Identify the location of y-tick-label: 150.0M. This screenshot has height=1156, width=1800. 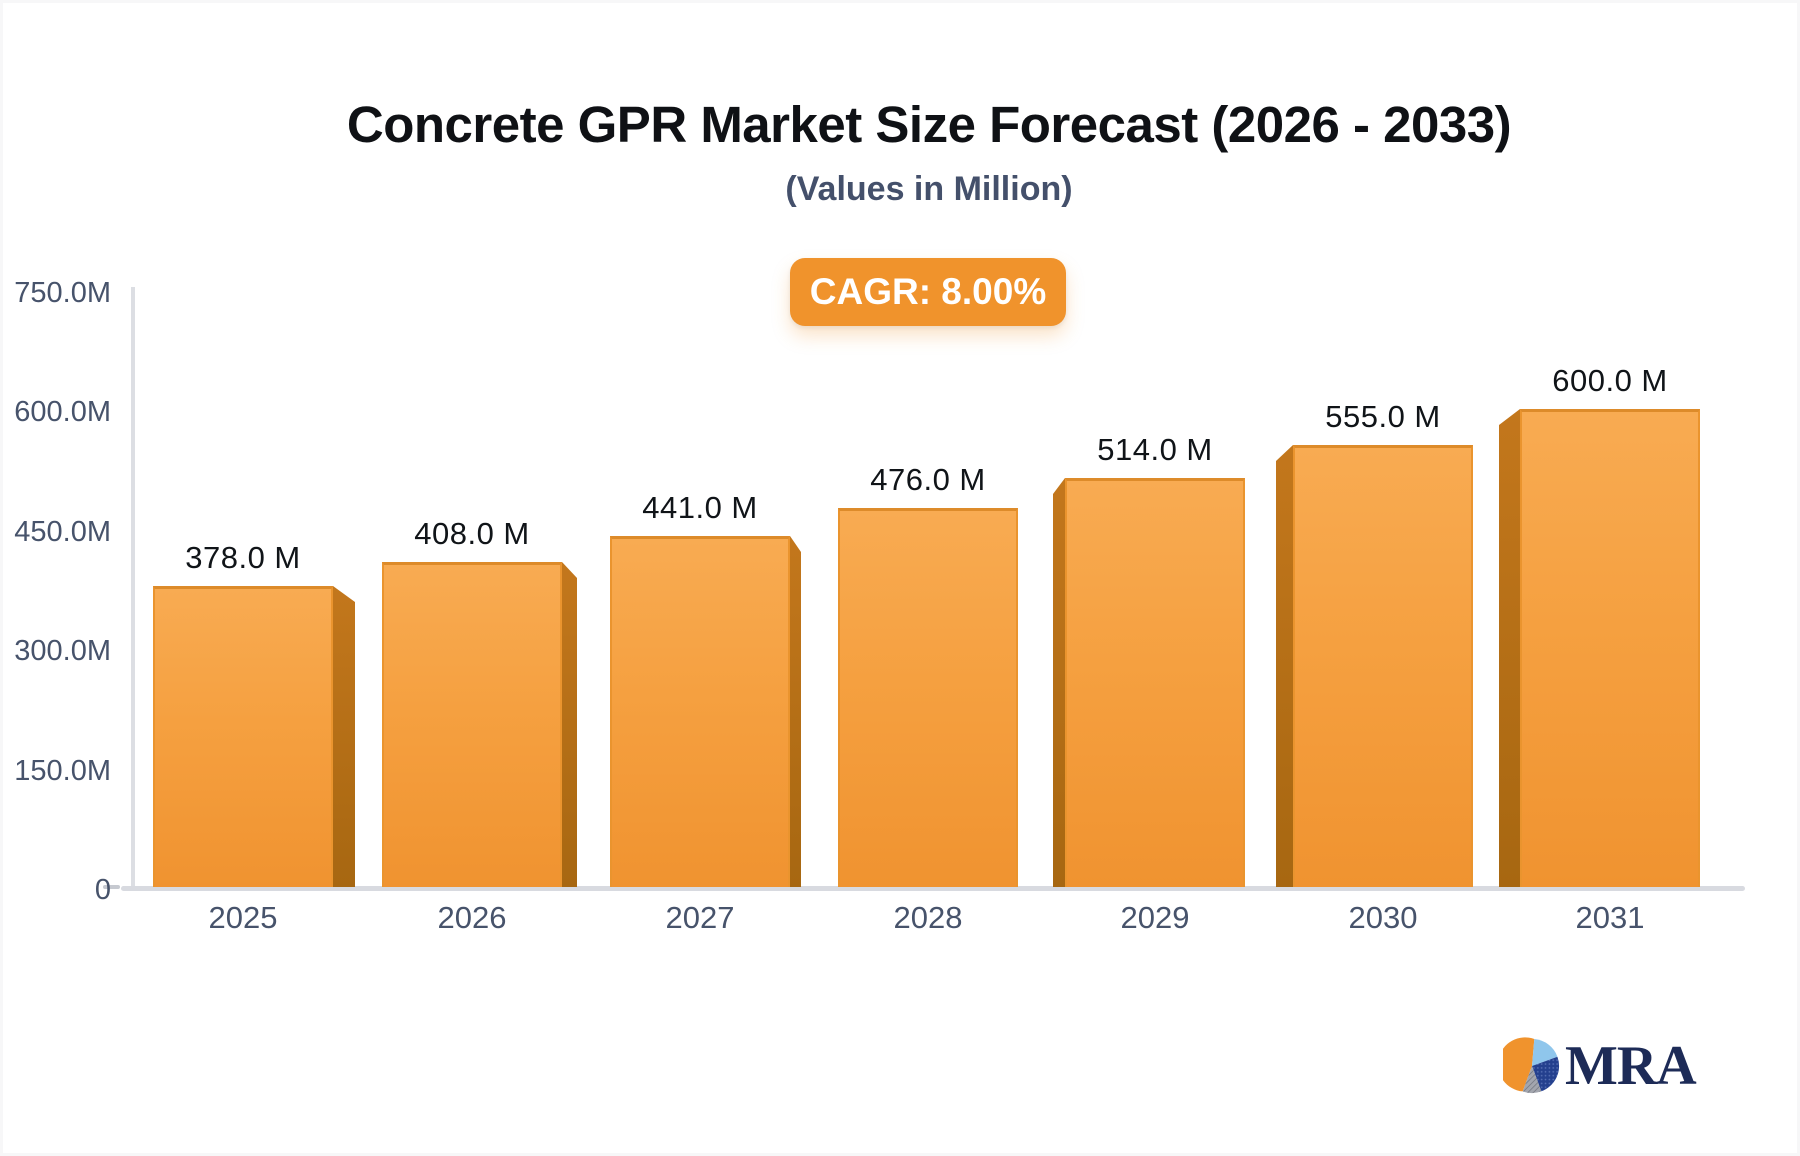
(62, 770).